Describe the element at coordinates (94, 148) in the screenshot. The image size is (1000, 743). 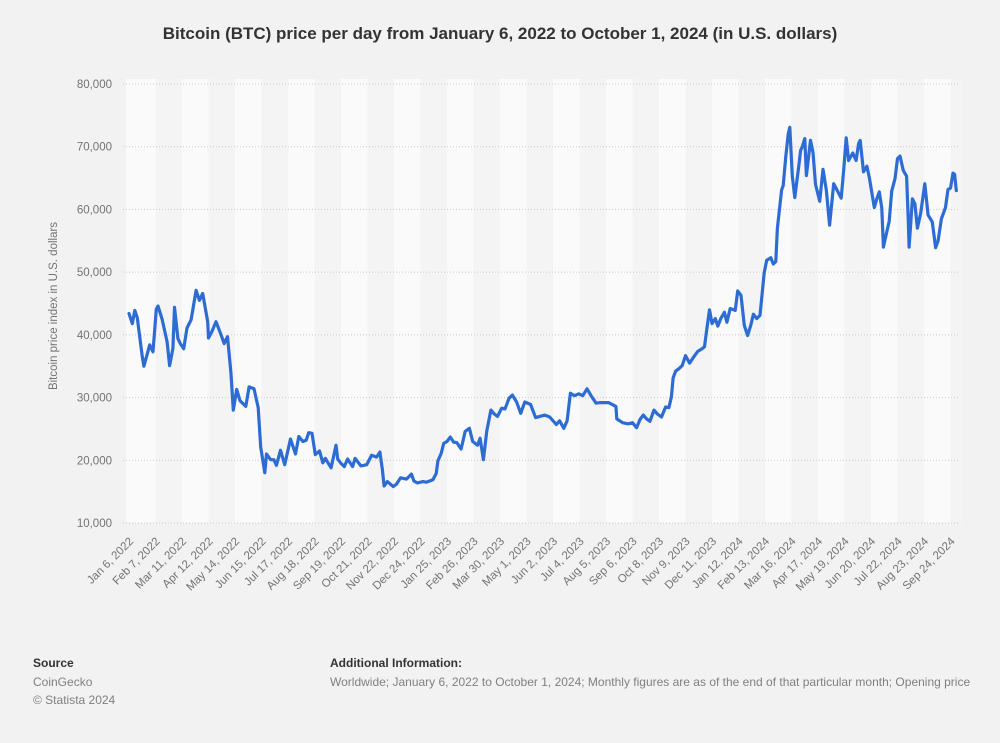
I see `y-tick-label: 70,000` at that location.